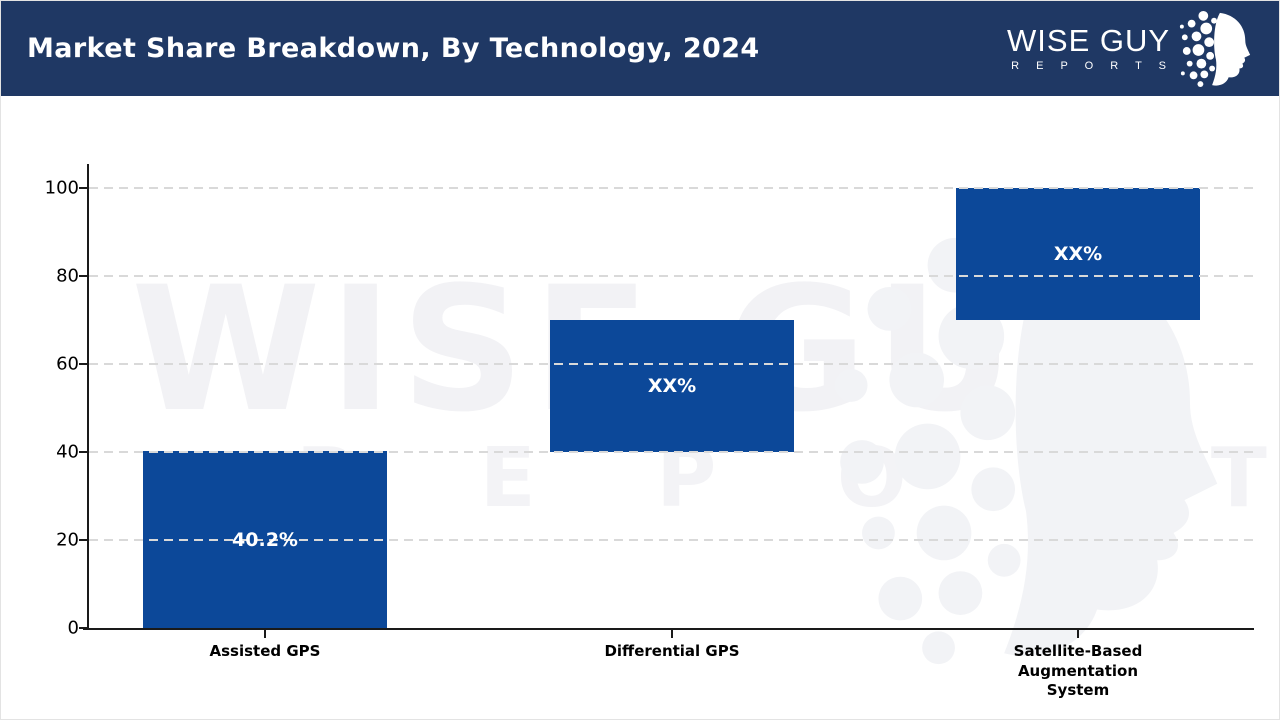 This screenshot has width=1280, height=720. I want to click on brand-face-icon, so click(1215, 48).